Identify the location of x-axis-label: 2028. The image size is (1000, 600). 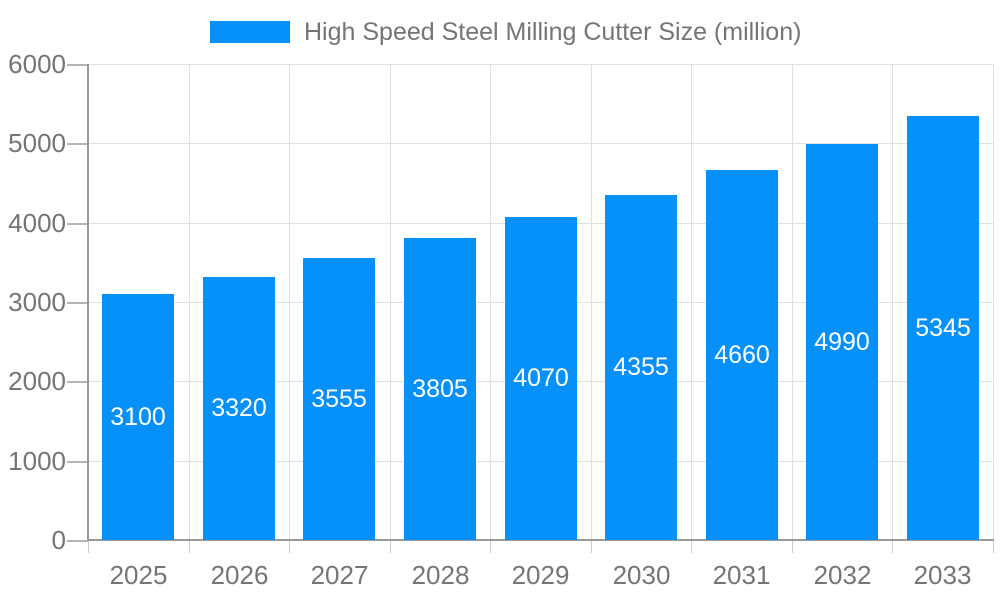
(440, 575).